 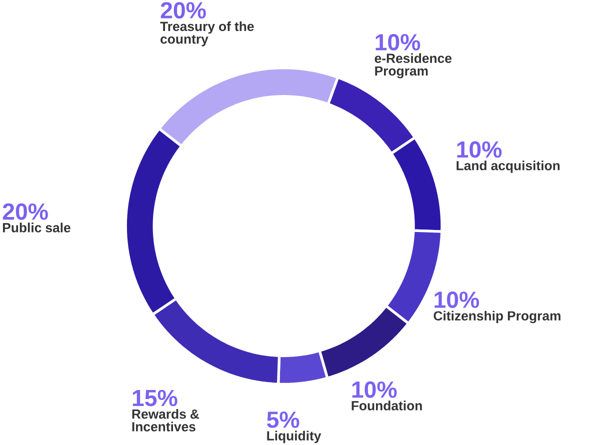 What do you see at coordinates (497, 317) in the screenshot?
I see `slice-label: Citizenship Program` at bounding box center [497, 317].